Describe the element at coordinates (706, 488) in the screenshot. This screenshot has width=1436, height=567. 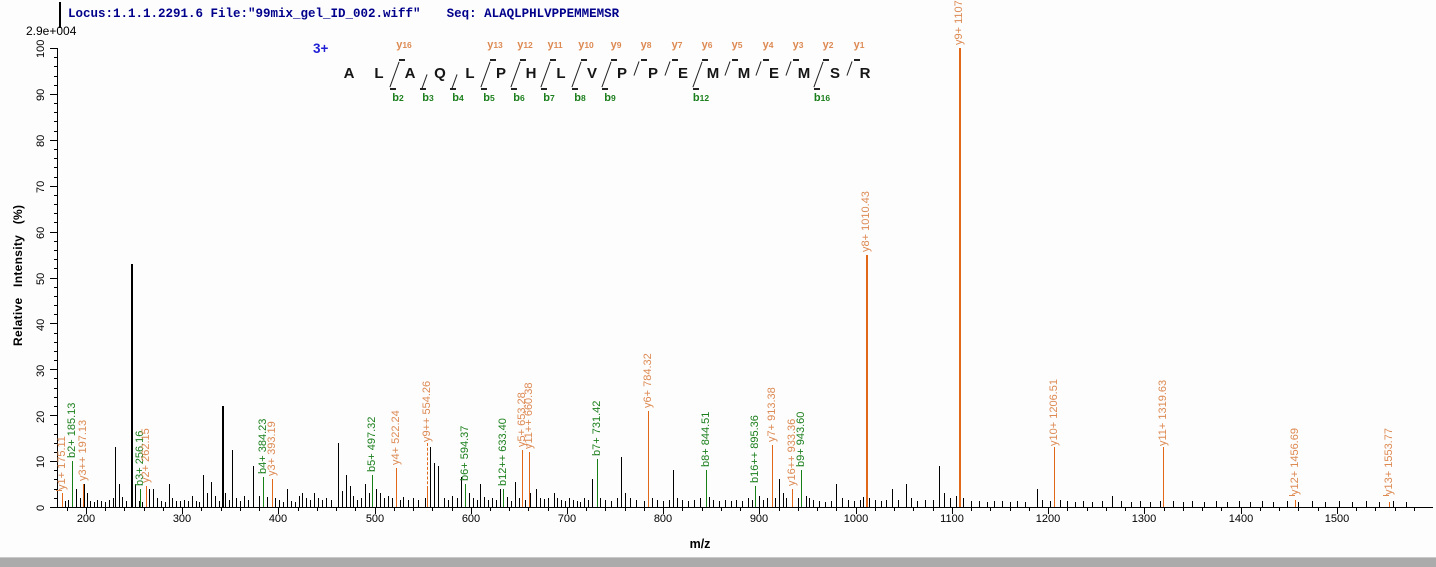
I see `b-ion-peak` at that location.